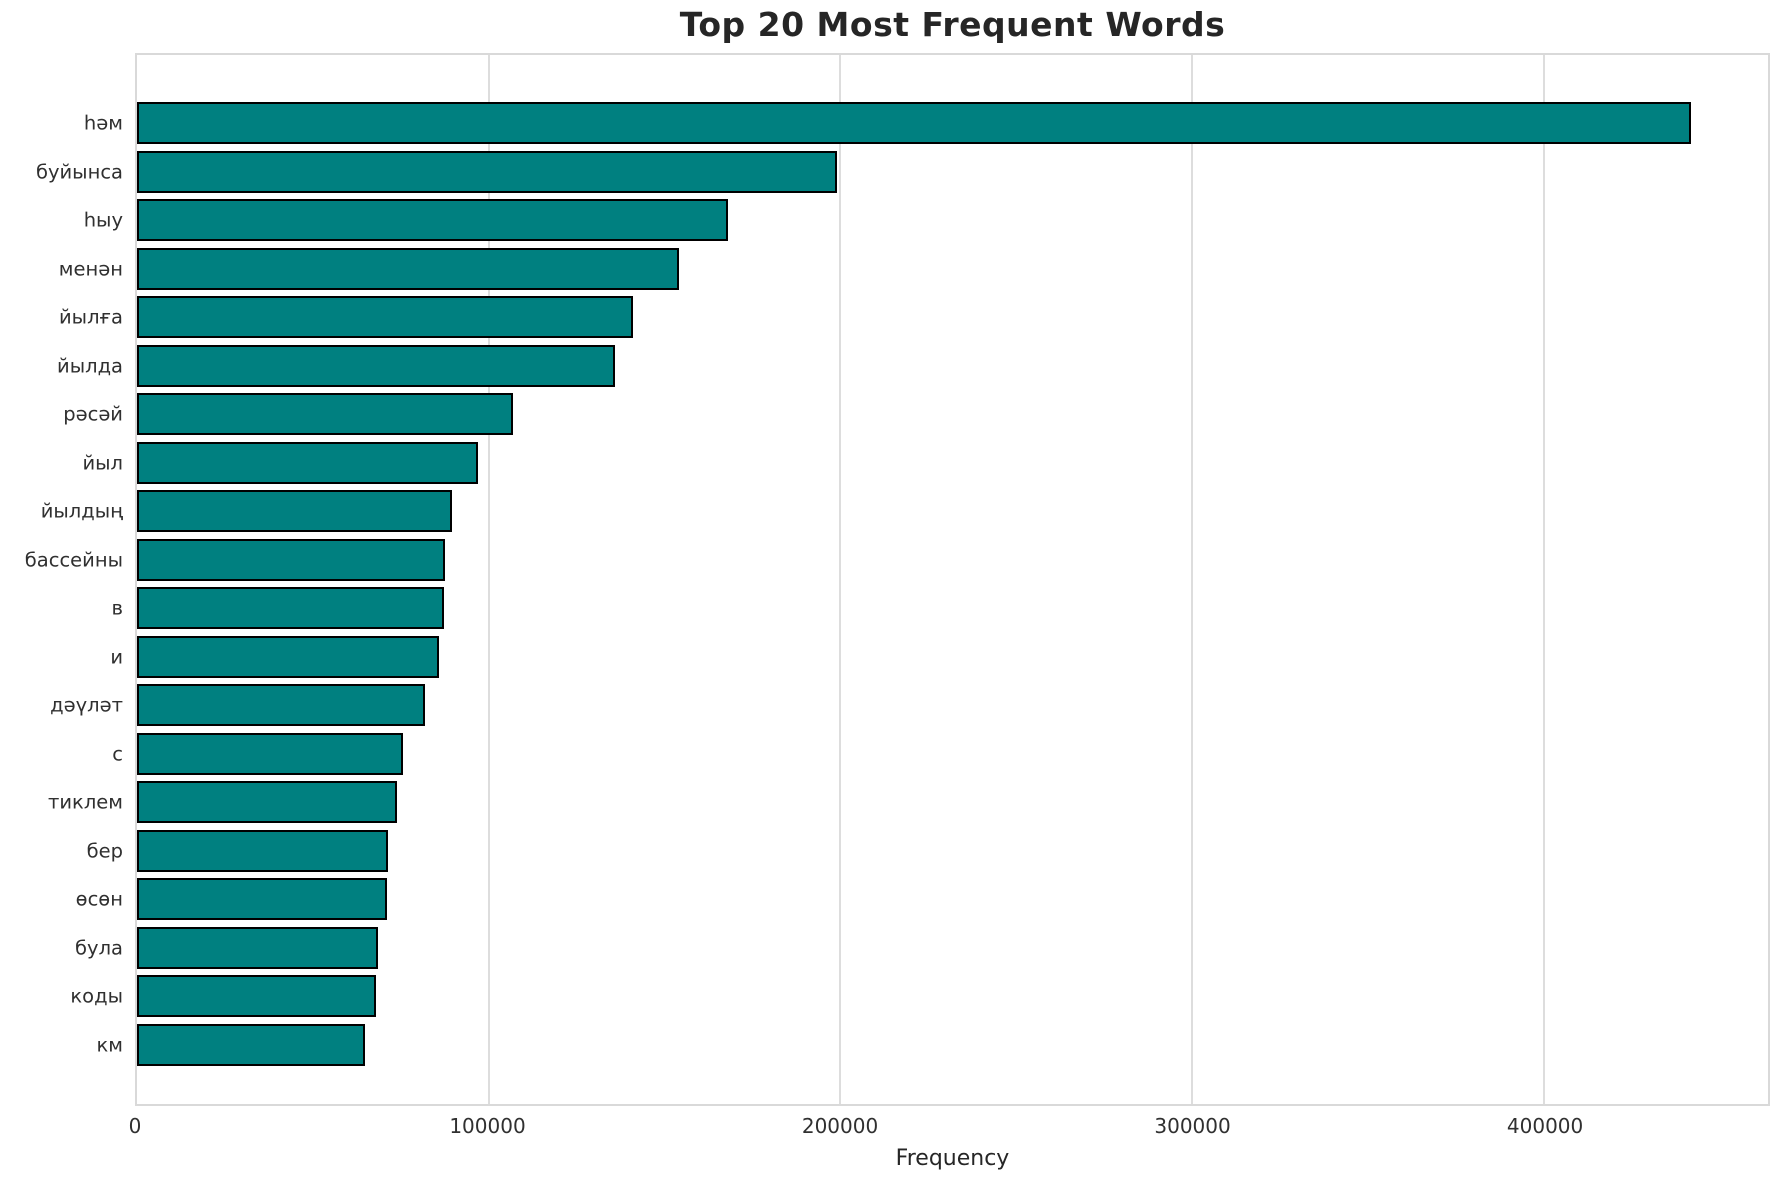  Describe the element at coordinates (908, 802) in the screenshot. I see `bar-row: тиклем` at that location.